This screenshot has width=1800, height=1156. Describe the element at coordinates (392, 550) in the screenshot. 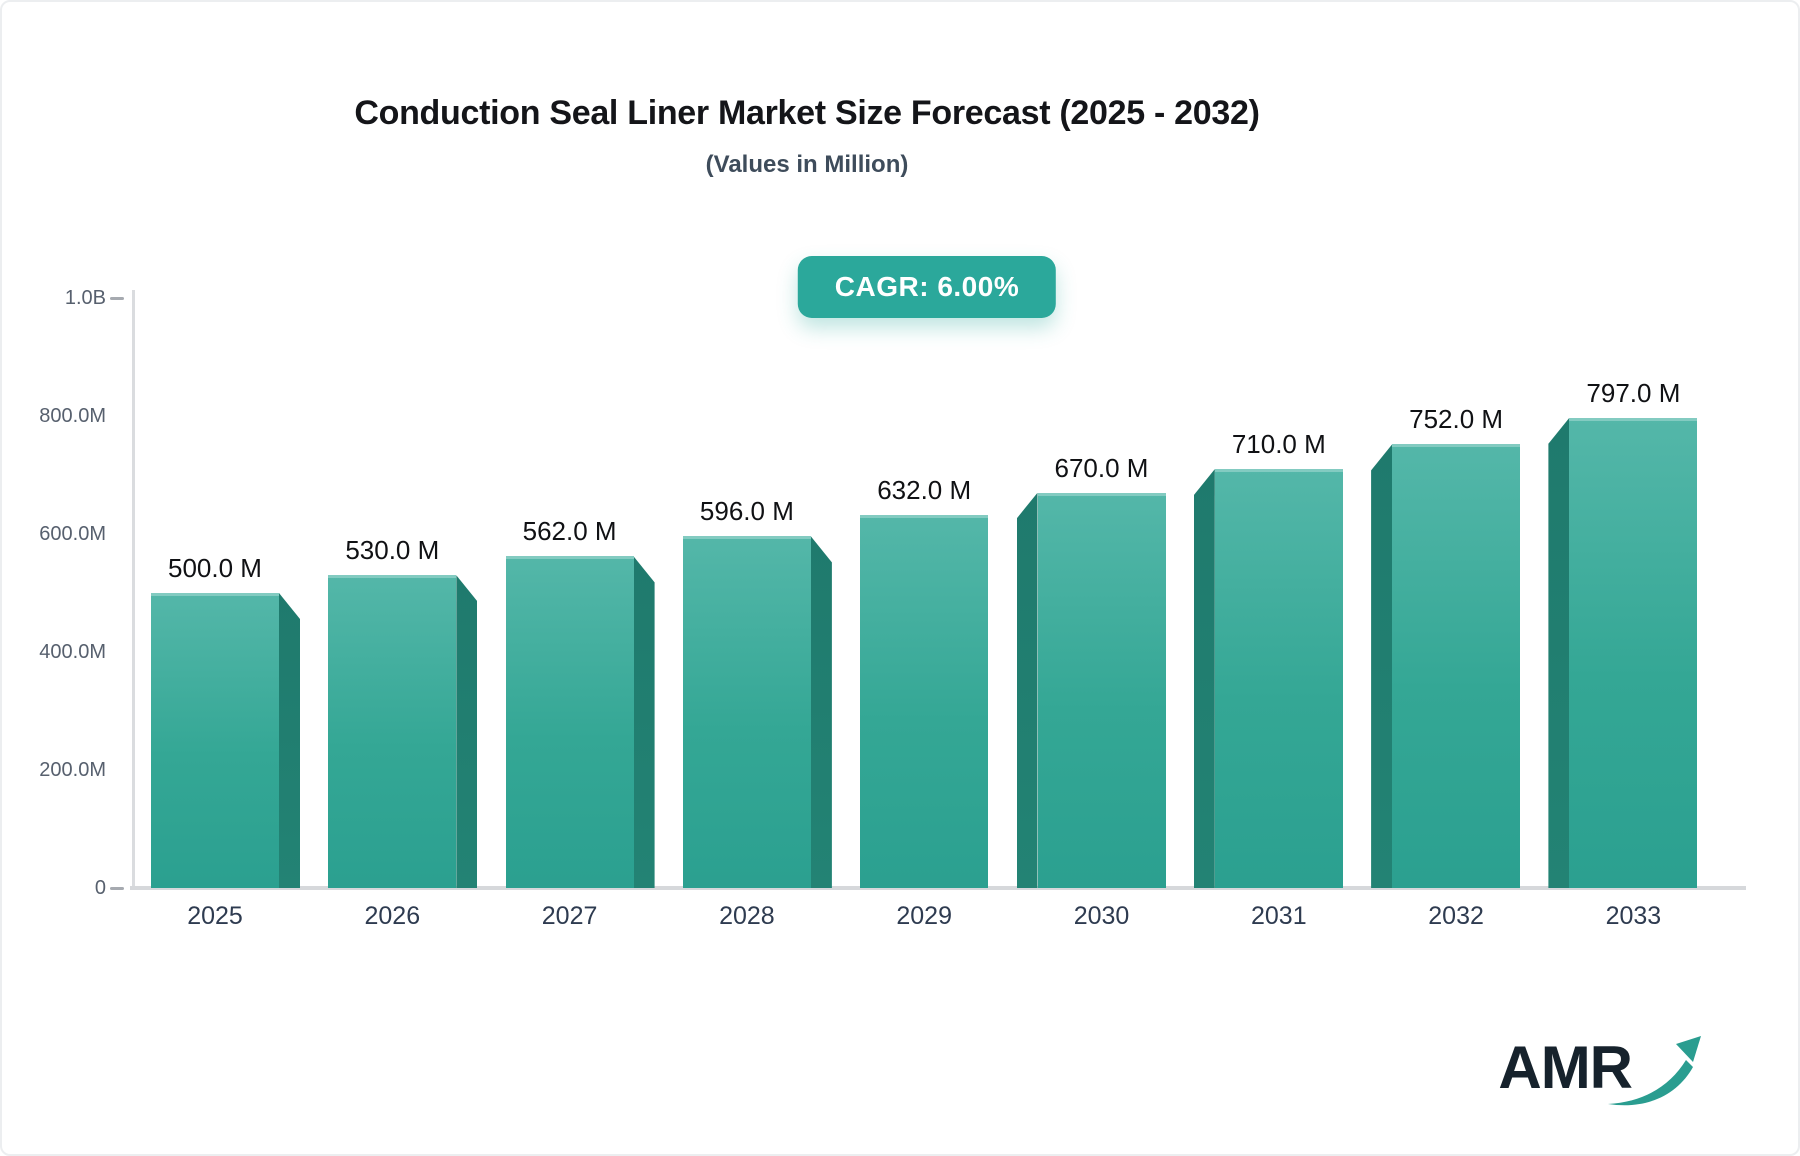

I see `bar-value-label: 530.0 M` at that location.